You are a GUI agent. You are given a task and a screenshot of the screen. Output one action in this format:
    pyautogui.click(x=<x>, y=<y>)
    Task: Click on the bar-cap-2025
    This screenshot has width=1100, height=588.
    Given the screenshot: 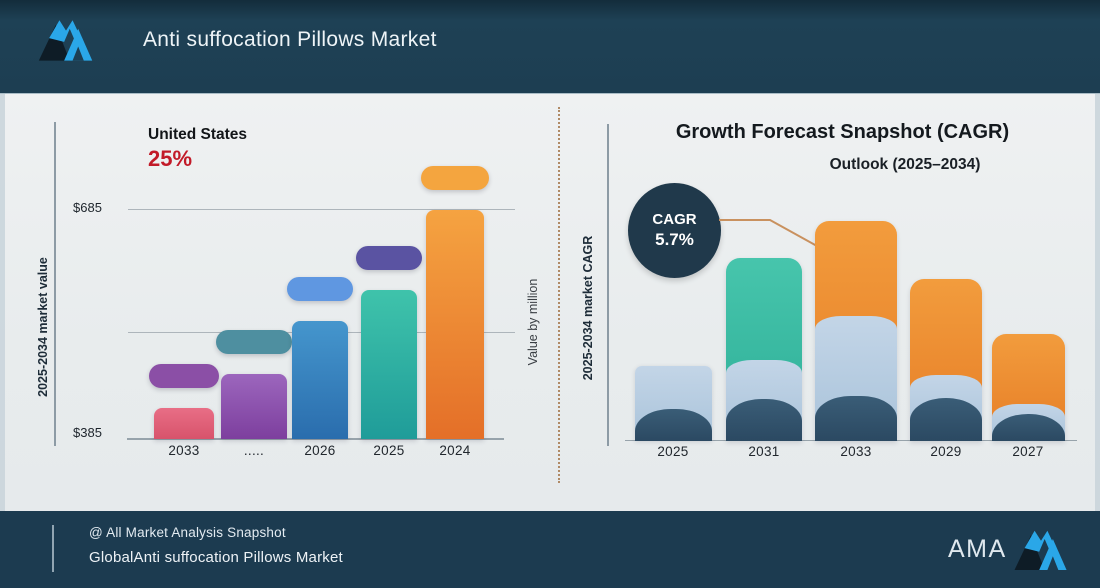 What is the action you would take?
    pyautogui.click(x=389, y=258)
    